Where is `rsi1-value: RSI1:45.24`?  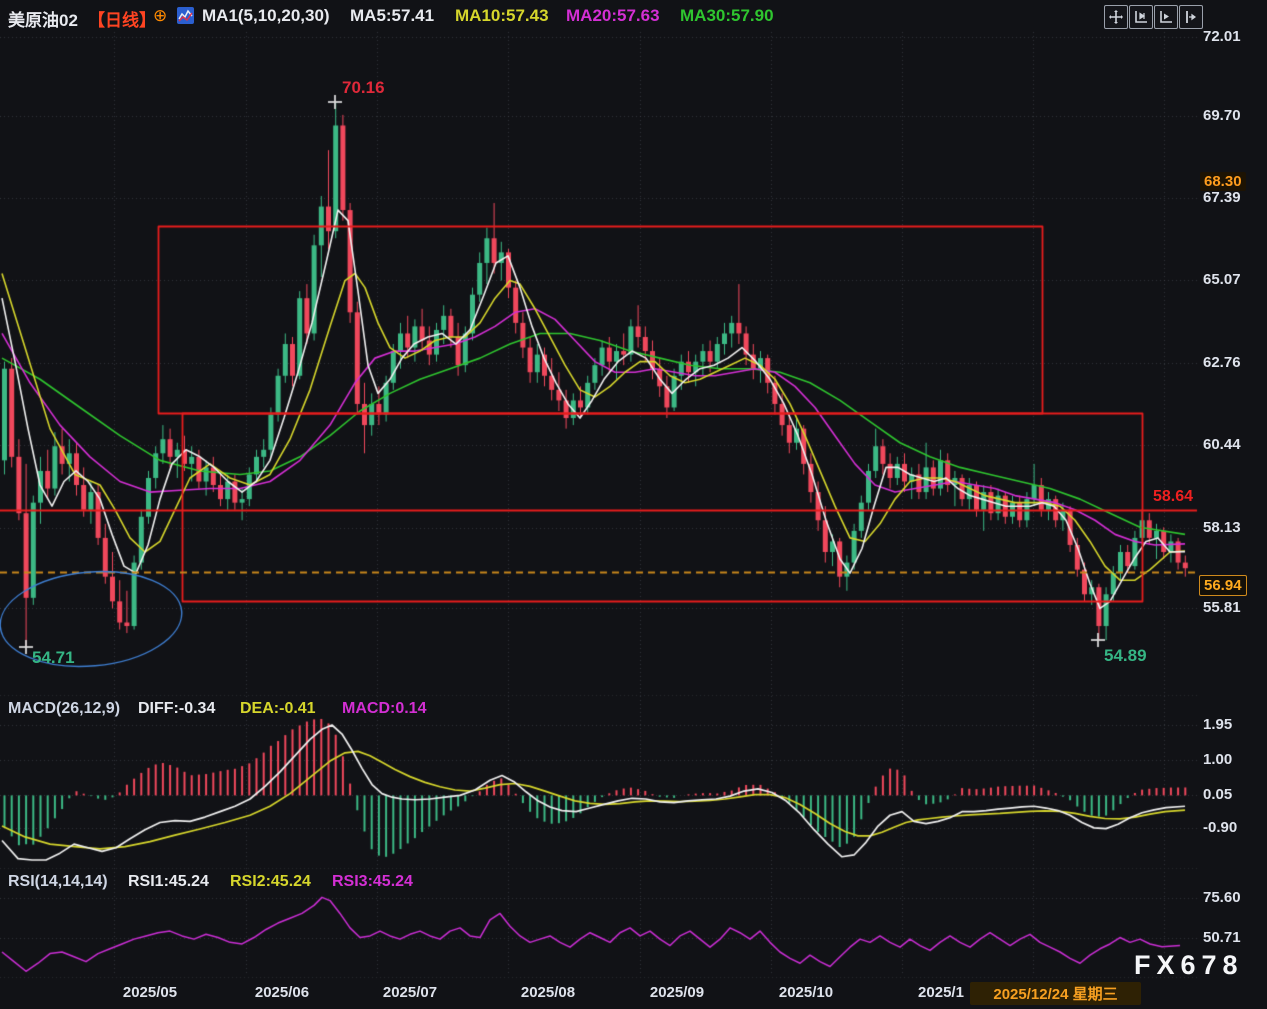 rsi1-value: RSI1:45.24 is located at coordinates (168, 881).